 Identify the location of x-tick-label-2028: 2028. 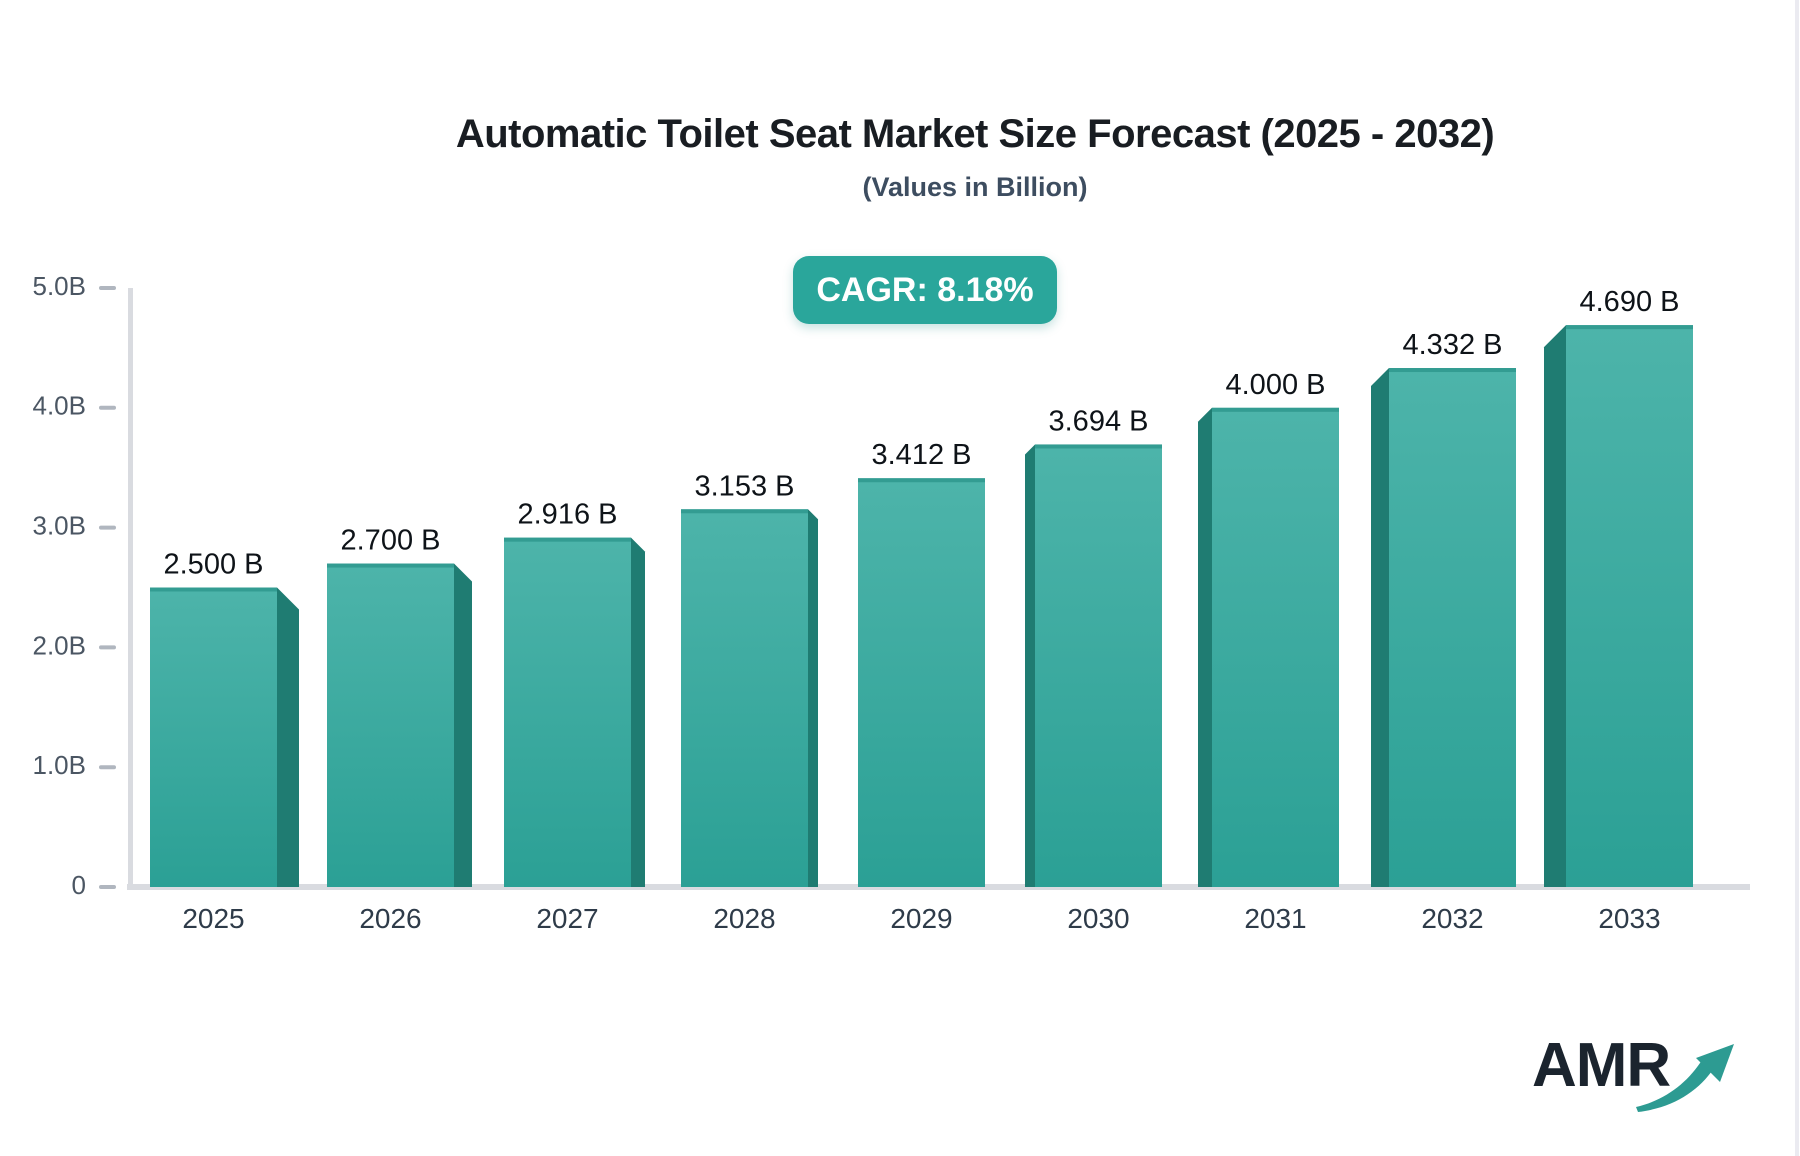
(744, 918).